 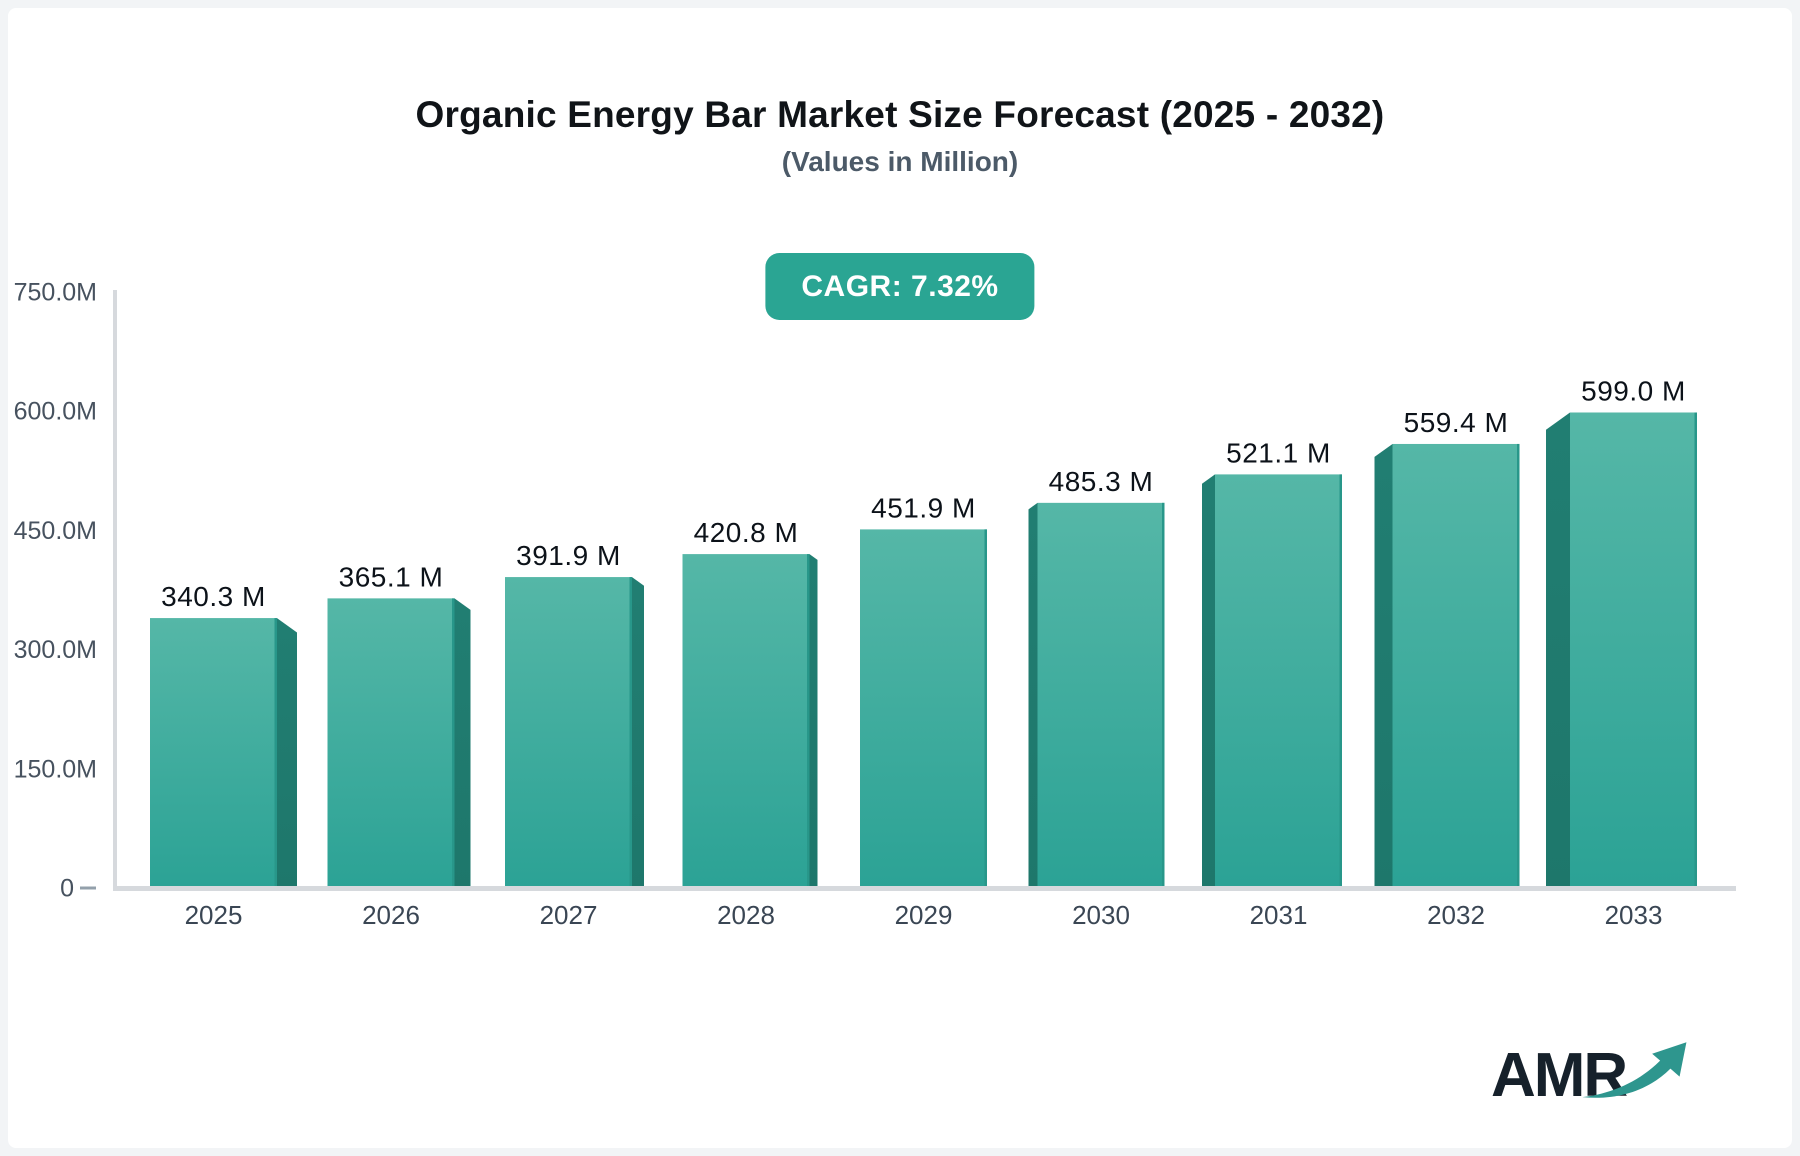 What do you see at coordinates (1695, 651) in the screenshot?
I see `bar-edge-2033` at bounding box center [1695, 651].